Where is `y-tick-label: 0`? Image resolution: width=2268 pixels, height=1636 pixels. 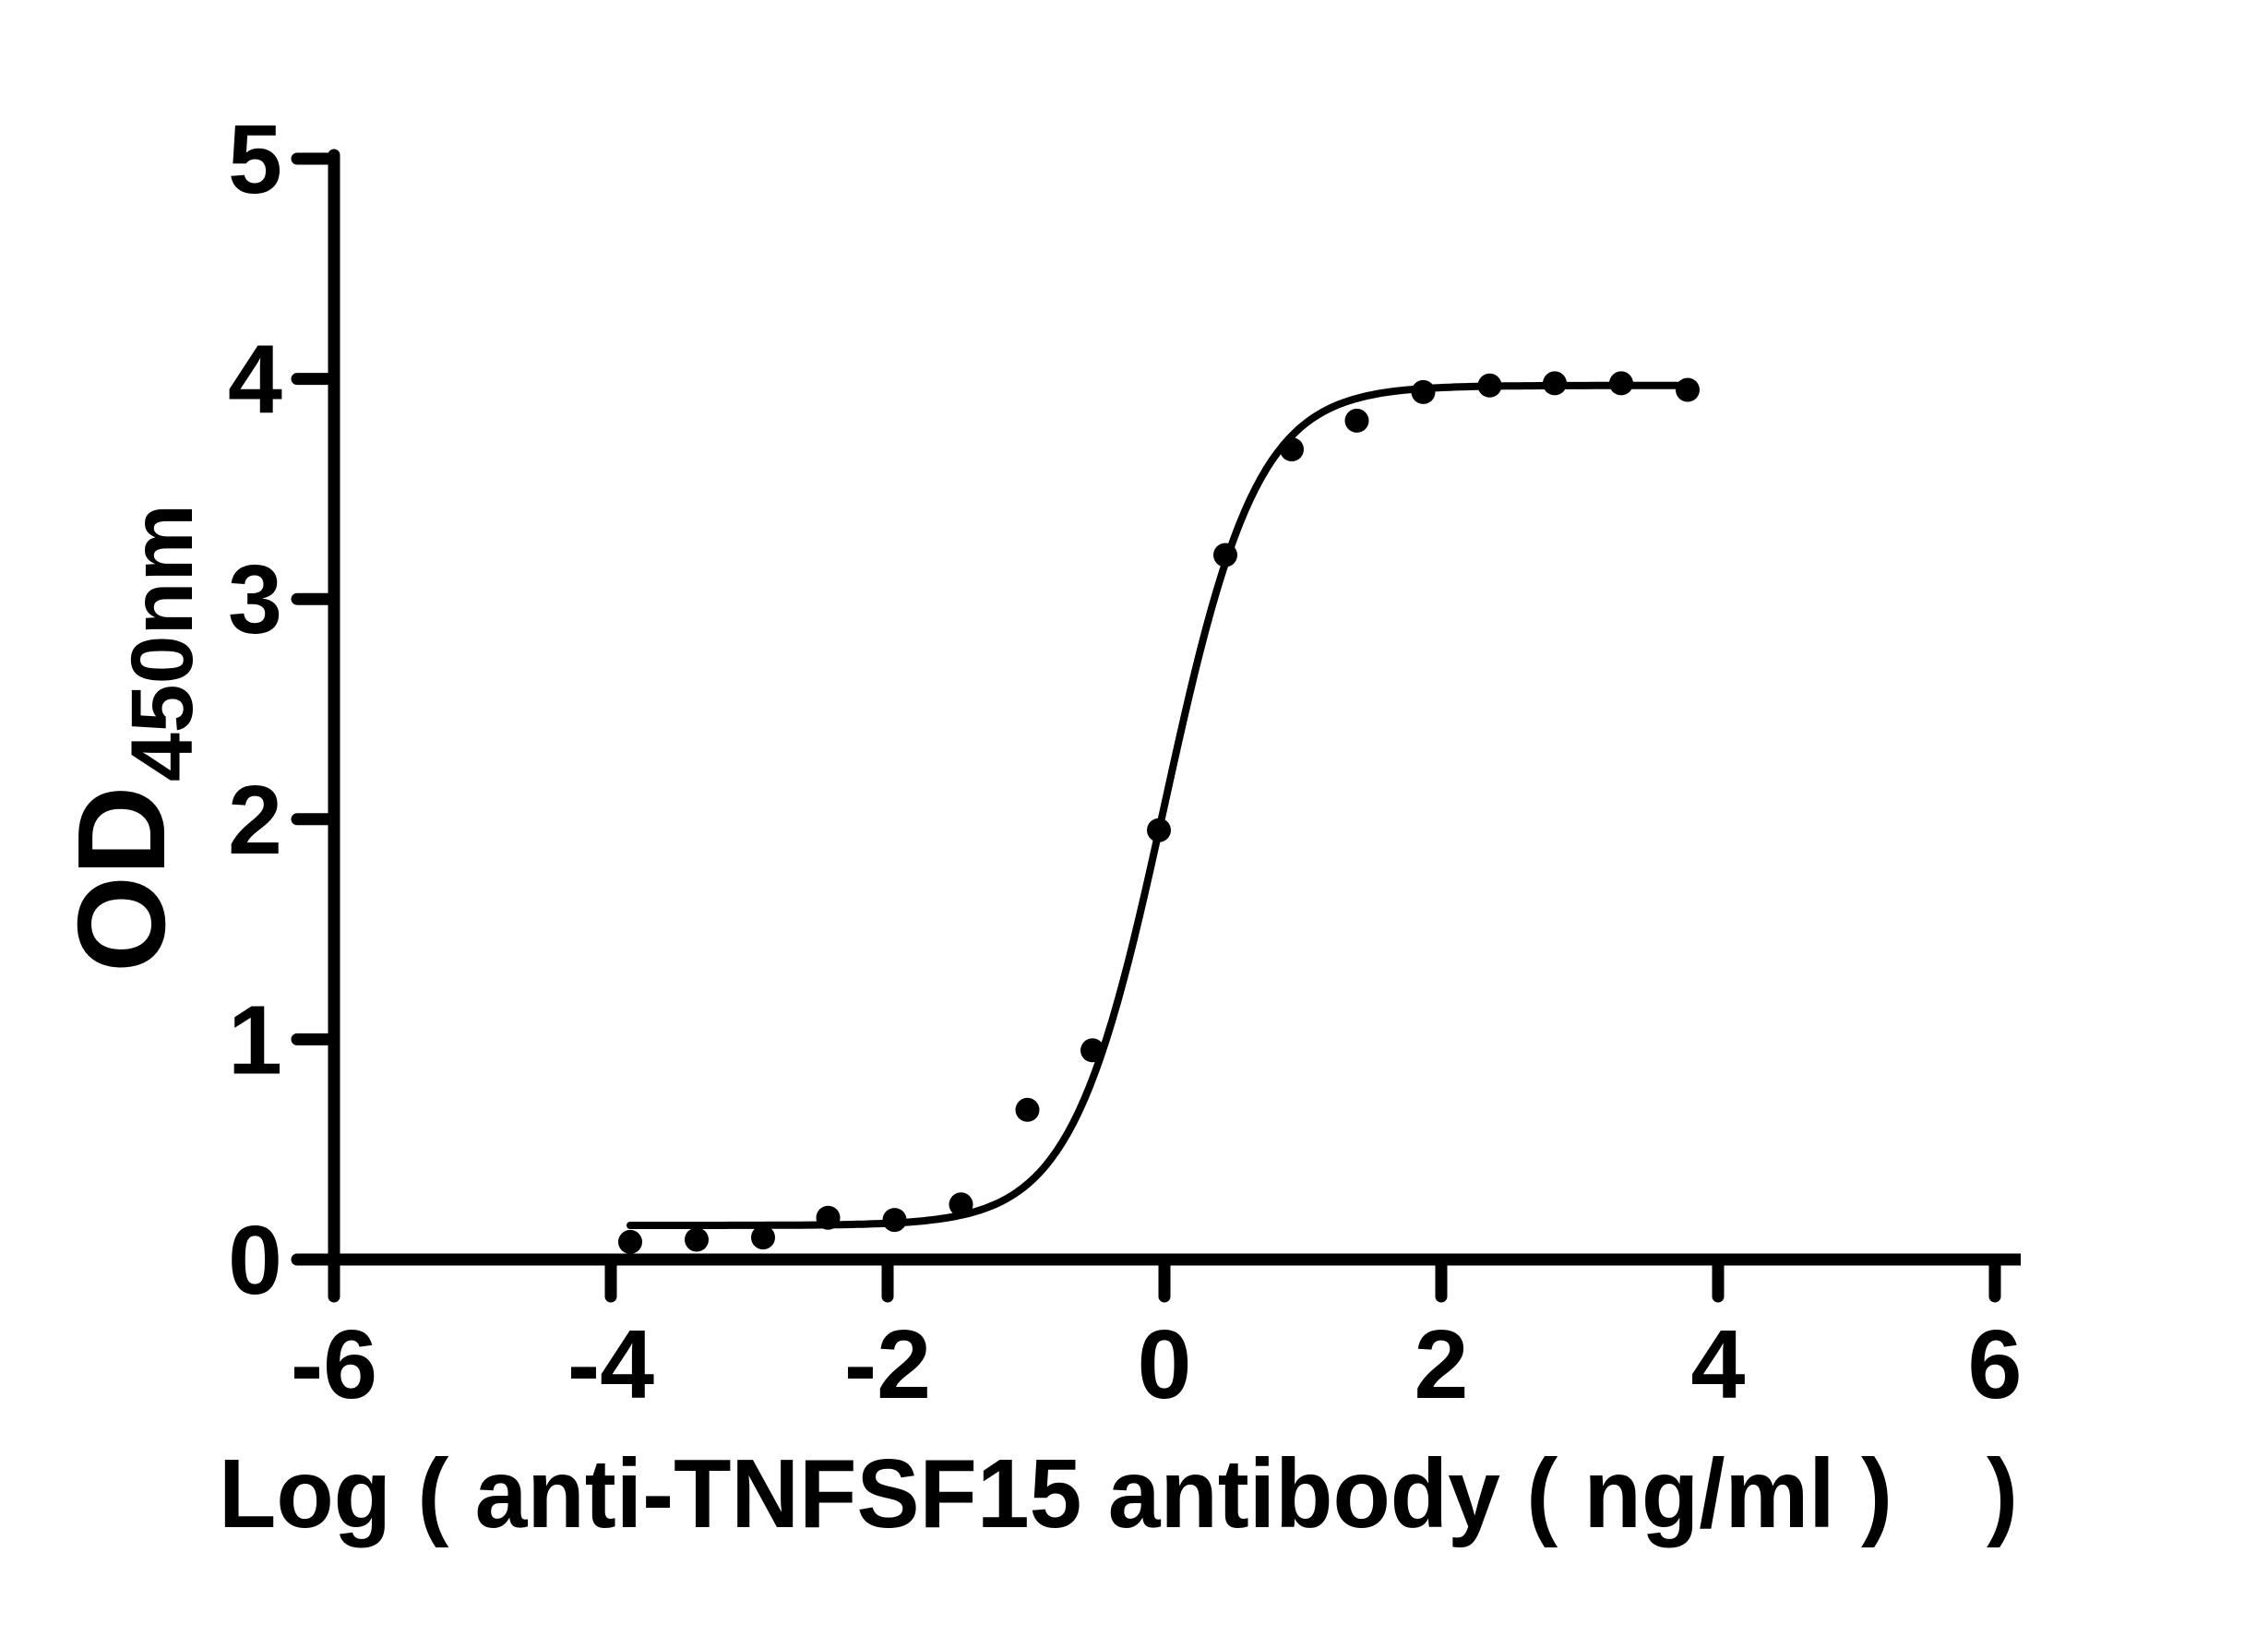
y-tick-label: 0 is located at coordinates (255, 1260).